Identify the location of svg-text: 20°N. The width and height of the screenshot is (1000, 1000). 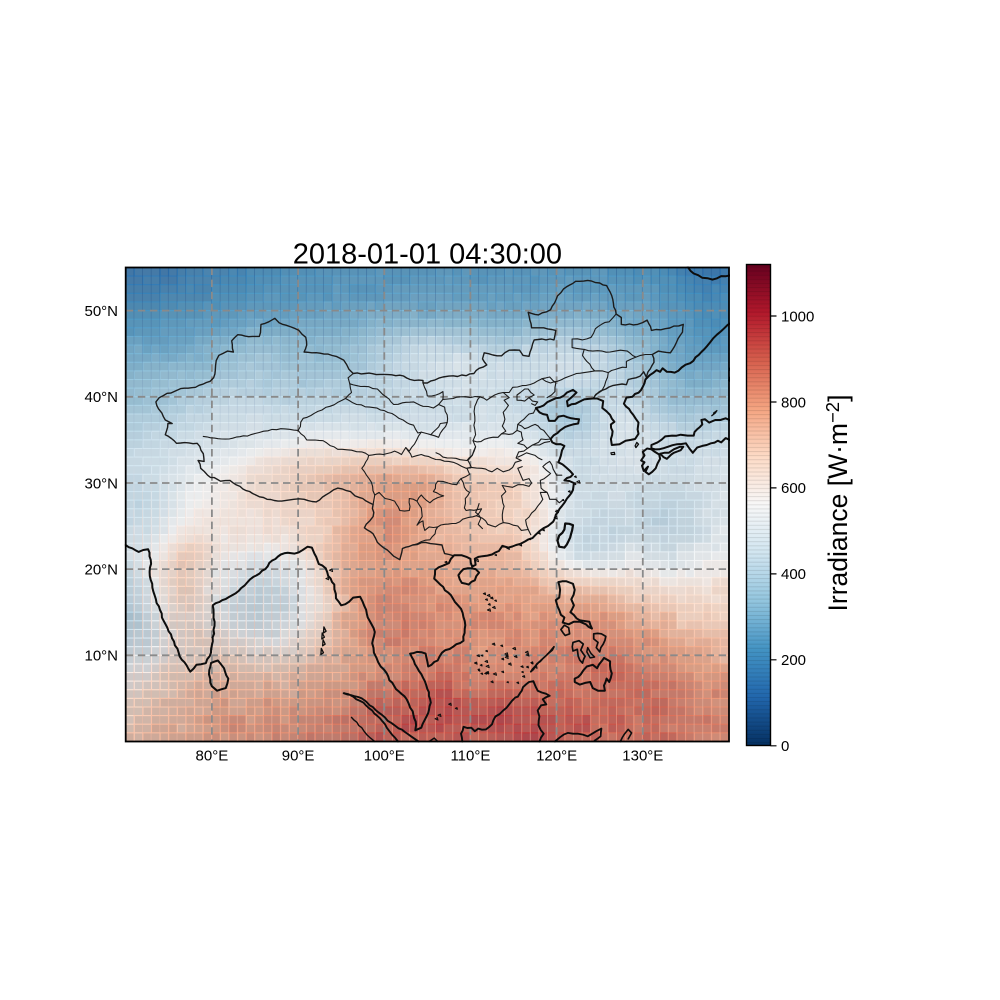
(101, 569).